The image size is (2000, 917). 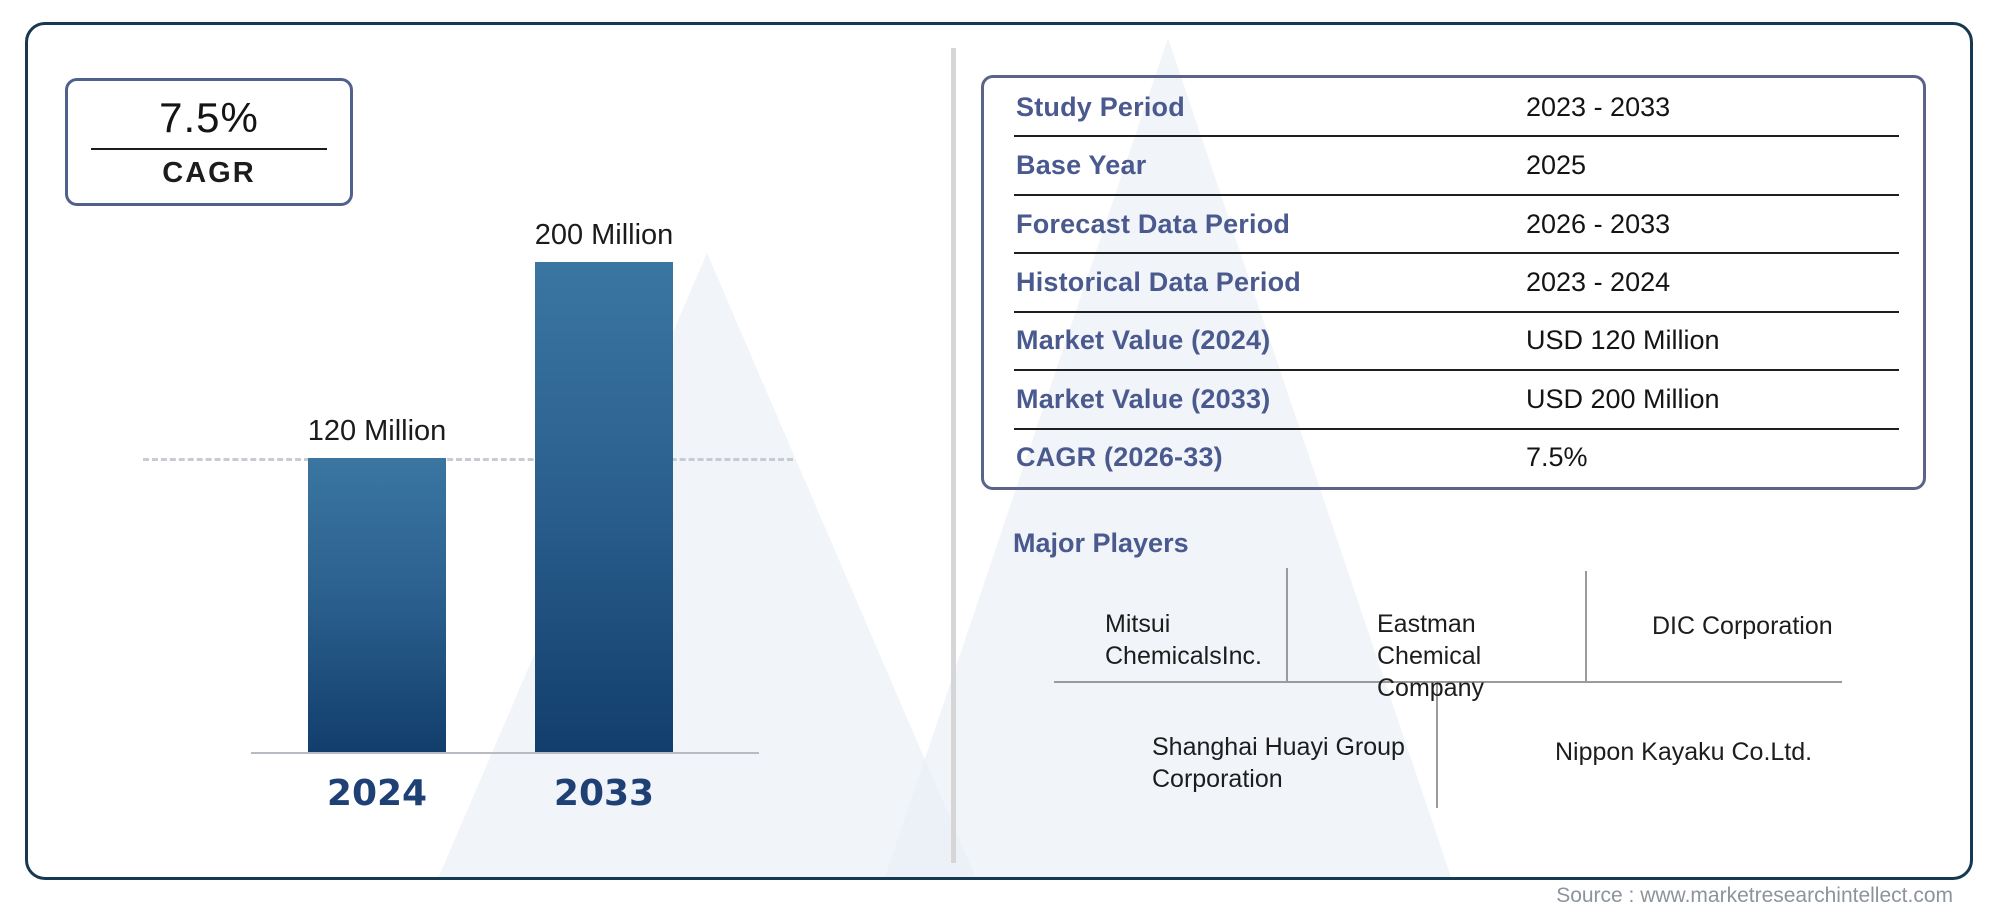 I want to click on major-players-heading: Major Players, so click(x=1101, y=543).